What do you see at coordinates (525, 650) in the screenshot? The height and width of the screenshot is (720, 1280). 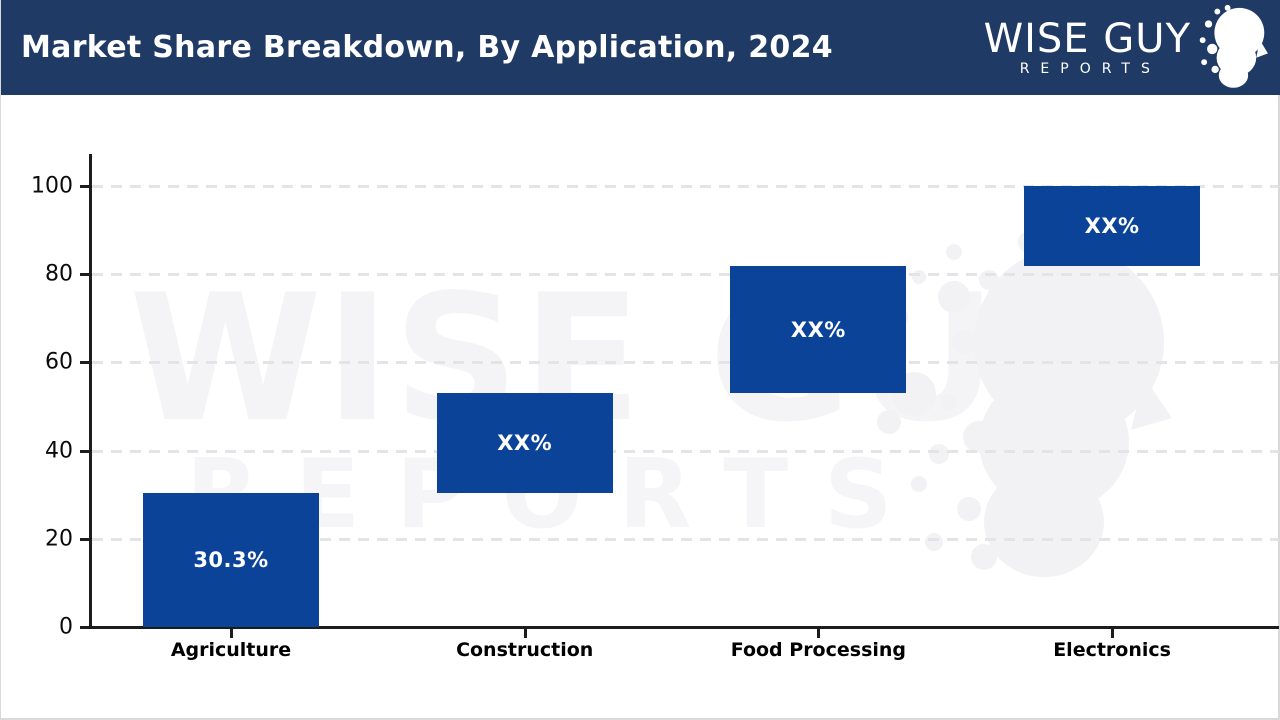 I see `x-category-label: Construction` at bounding box center [525, 650].